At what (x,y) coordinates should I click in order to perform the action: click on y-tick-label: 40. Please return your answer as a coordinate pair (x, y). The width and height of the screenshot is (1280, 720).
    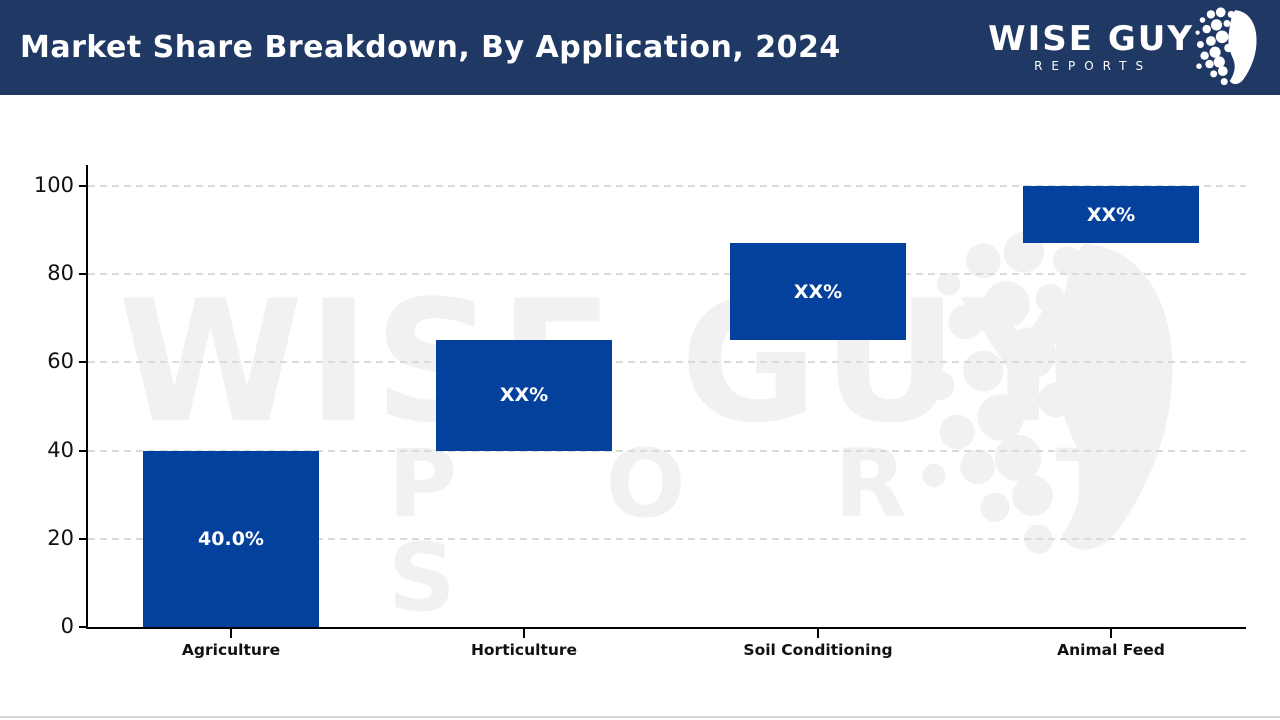
    Looking at the image, I should click on (60, 449).